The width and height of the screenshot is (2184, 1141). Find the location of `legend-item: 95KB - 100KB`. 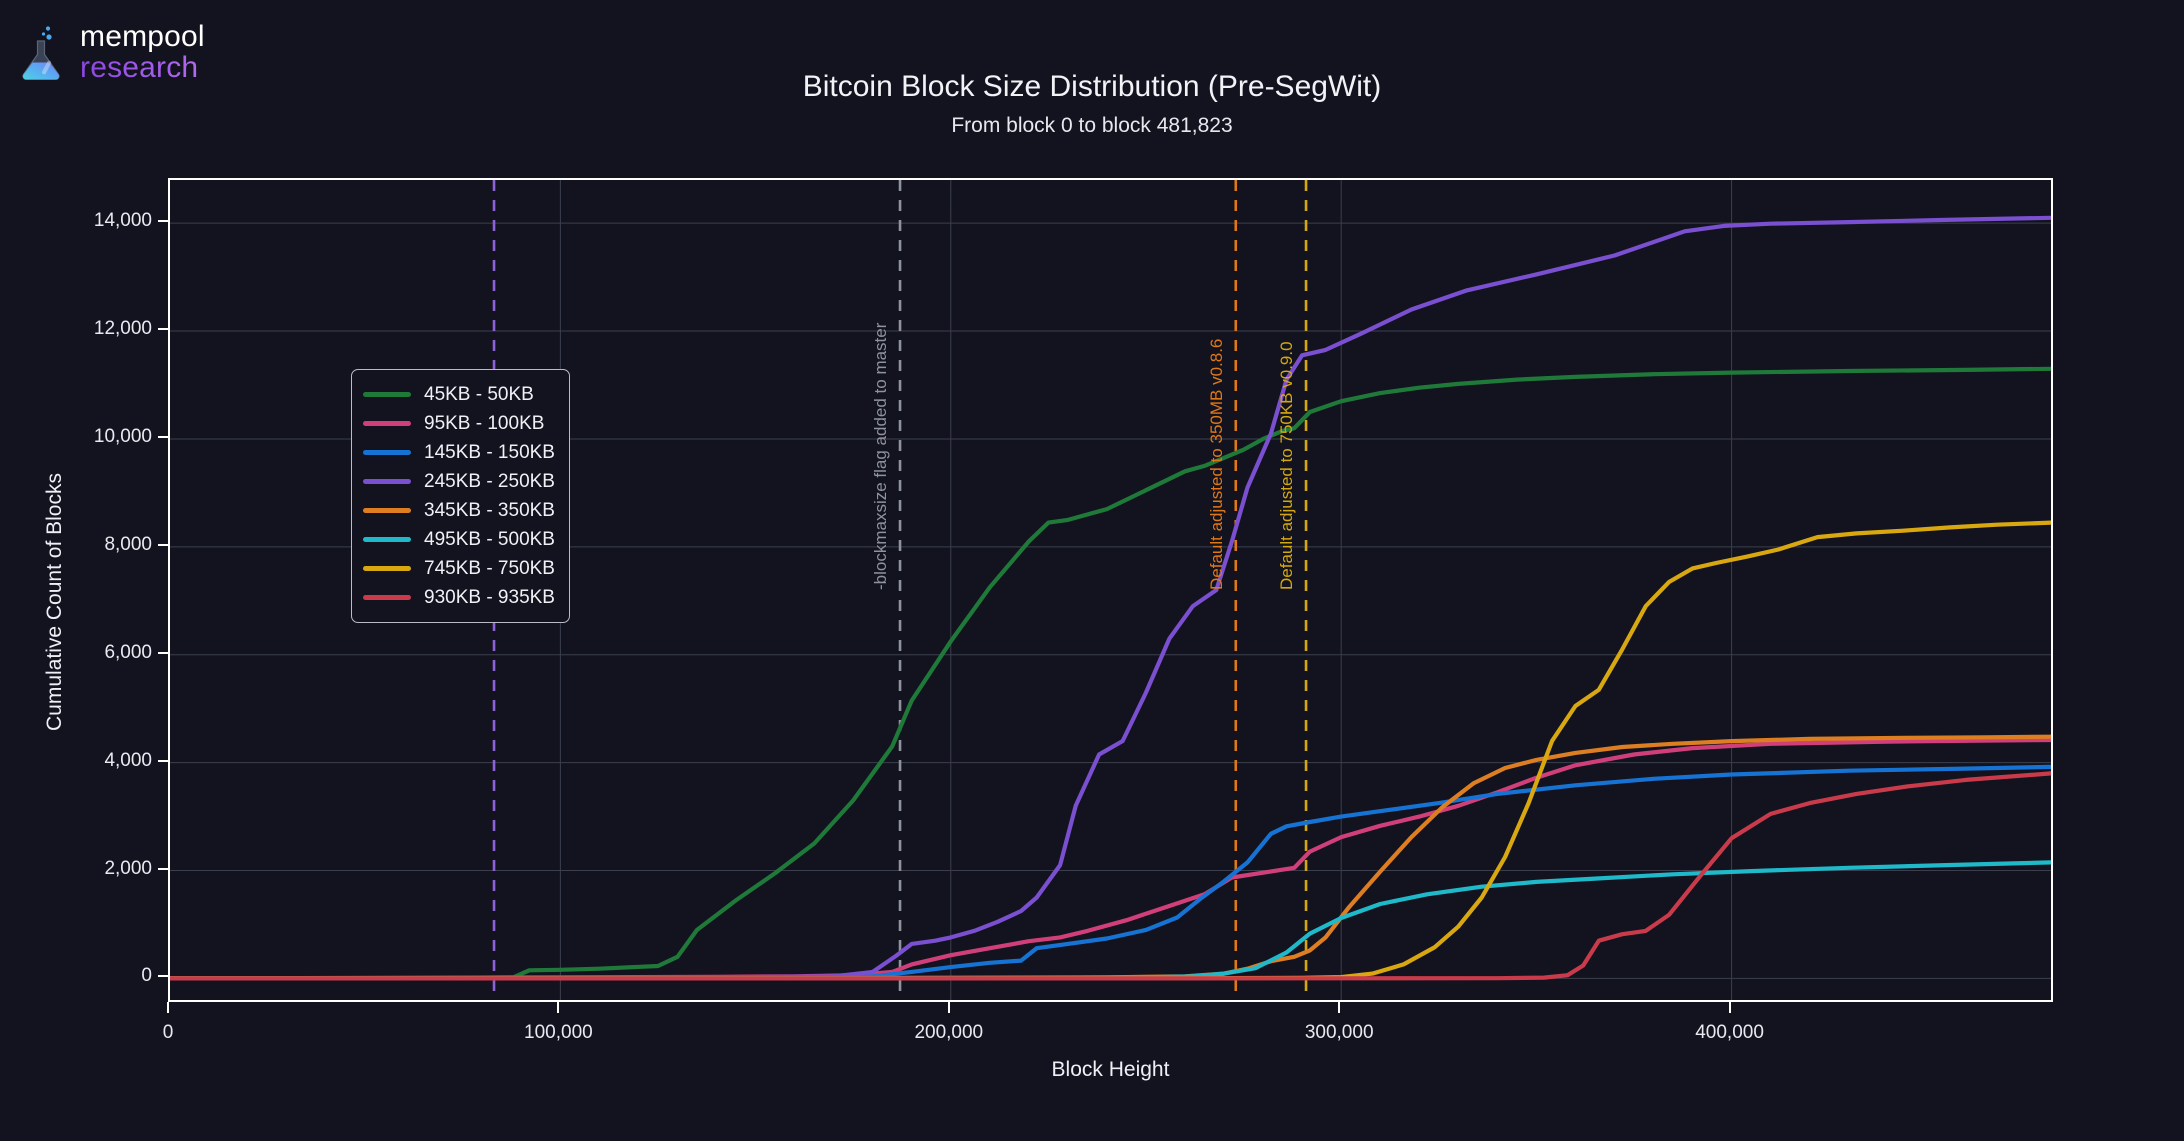

legend-item: 95KB - 100KB is located at coordinates (459, 423).